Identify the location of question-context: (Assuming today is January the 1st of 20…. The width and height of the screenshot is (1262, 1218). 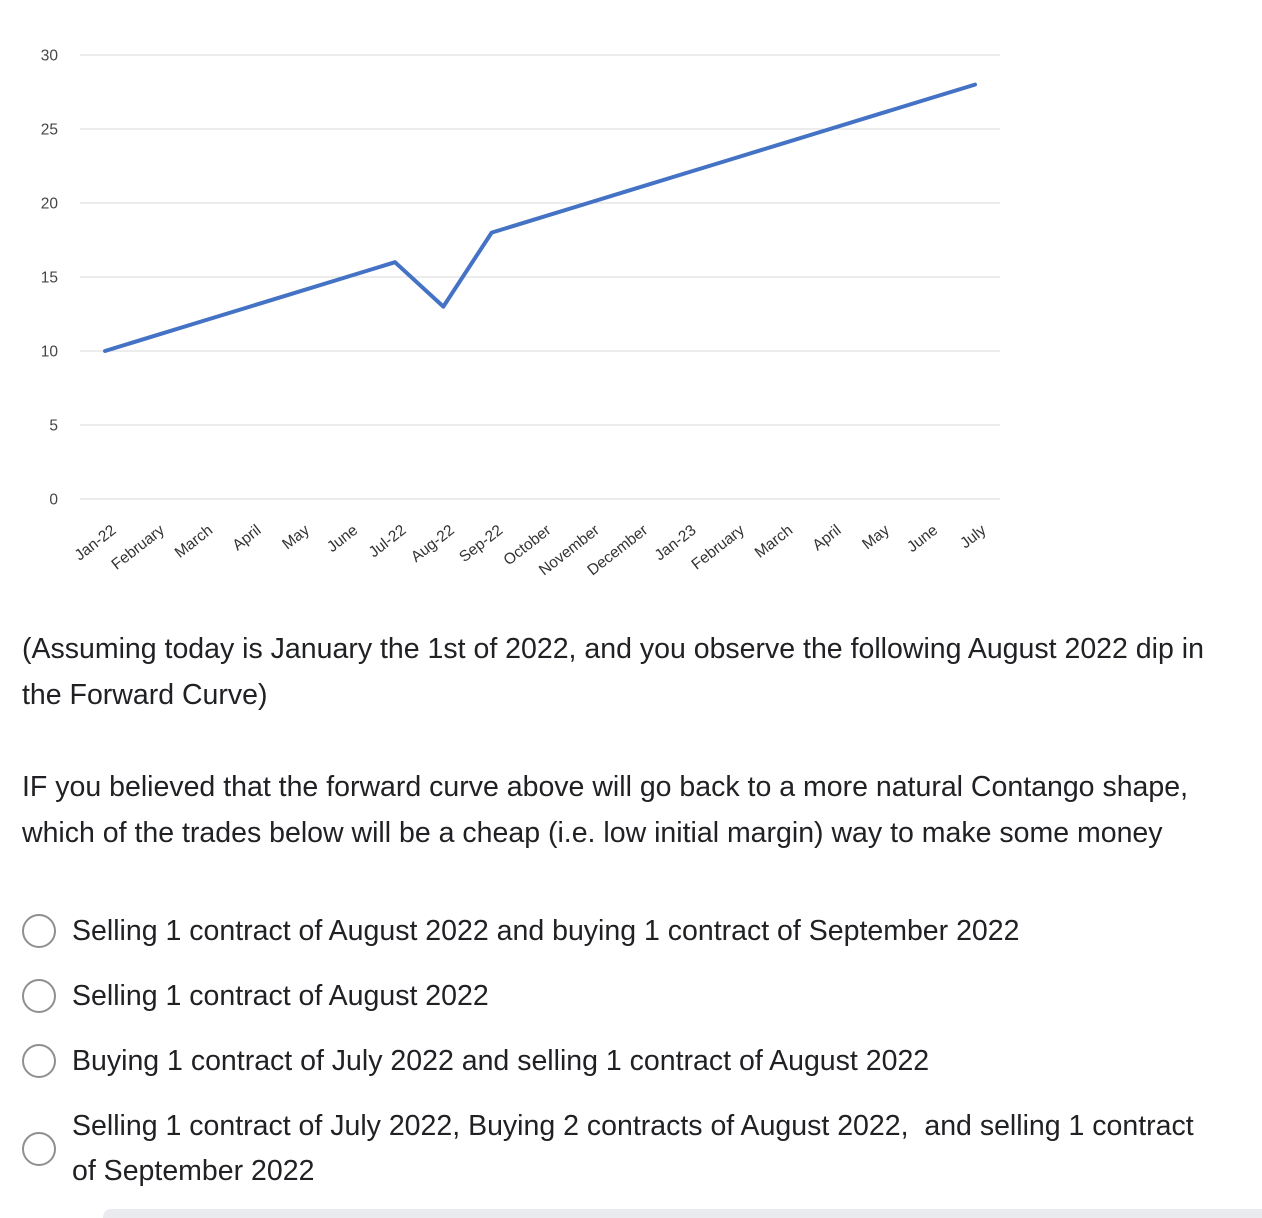
(613, 672).